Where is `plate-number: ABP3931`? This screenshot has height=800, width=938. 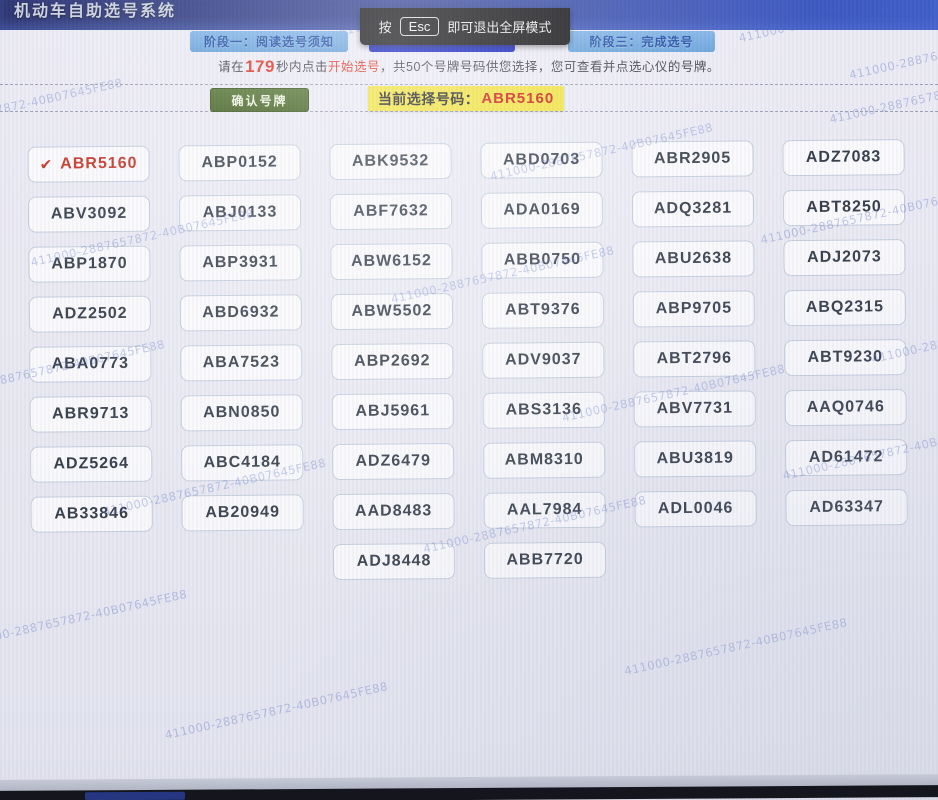
plate-number: ABP3931 is located at coordinates (240, 262).